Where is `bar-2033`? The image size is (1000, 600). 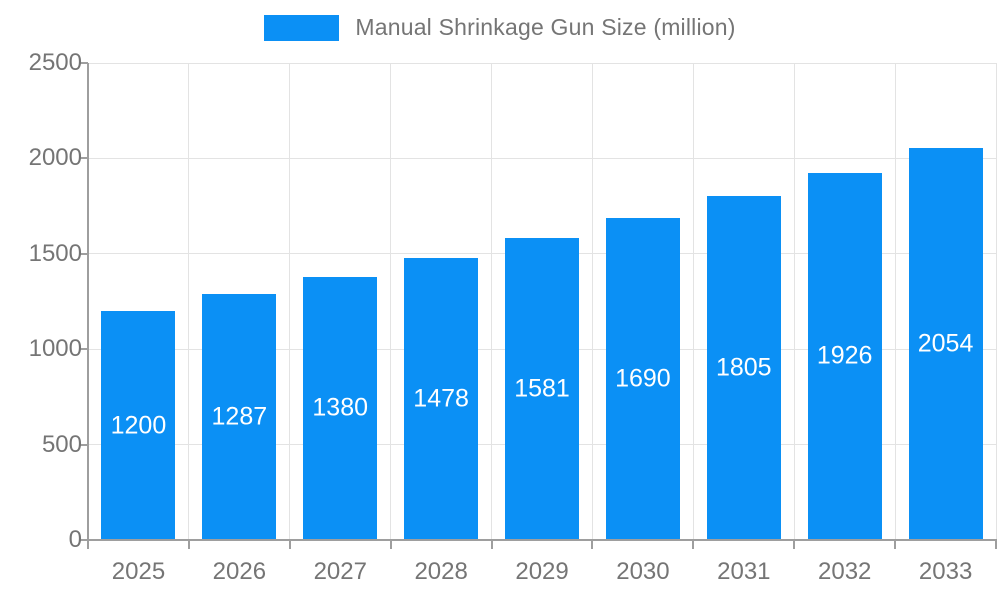 bar-2033 is located at coordinates (945, 344).